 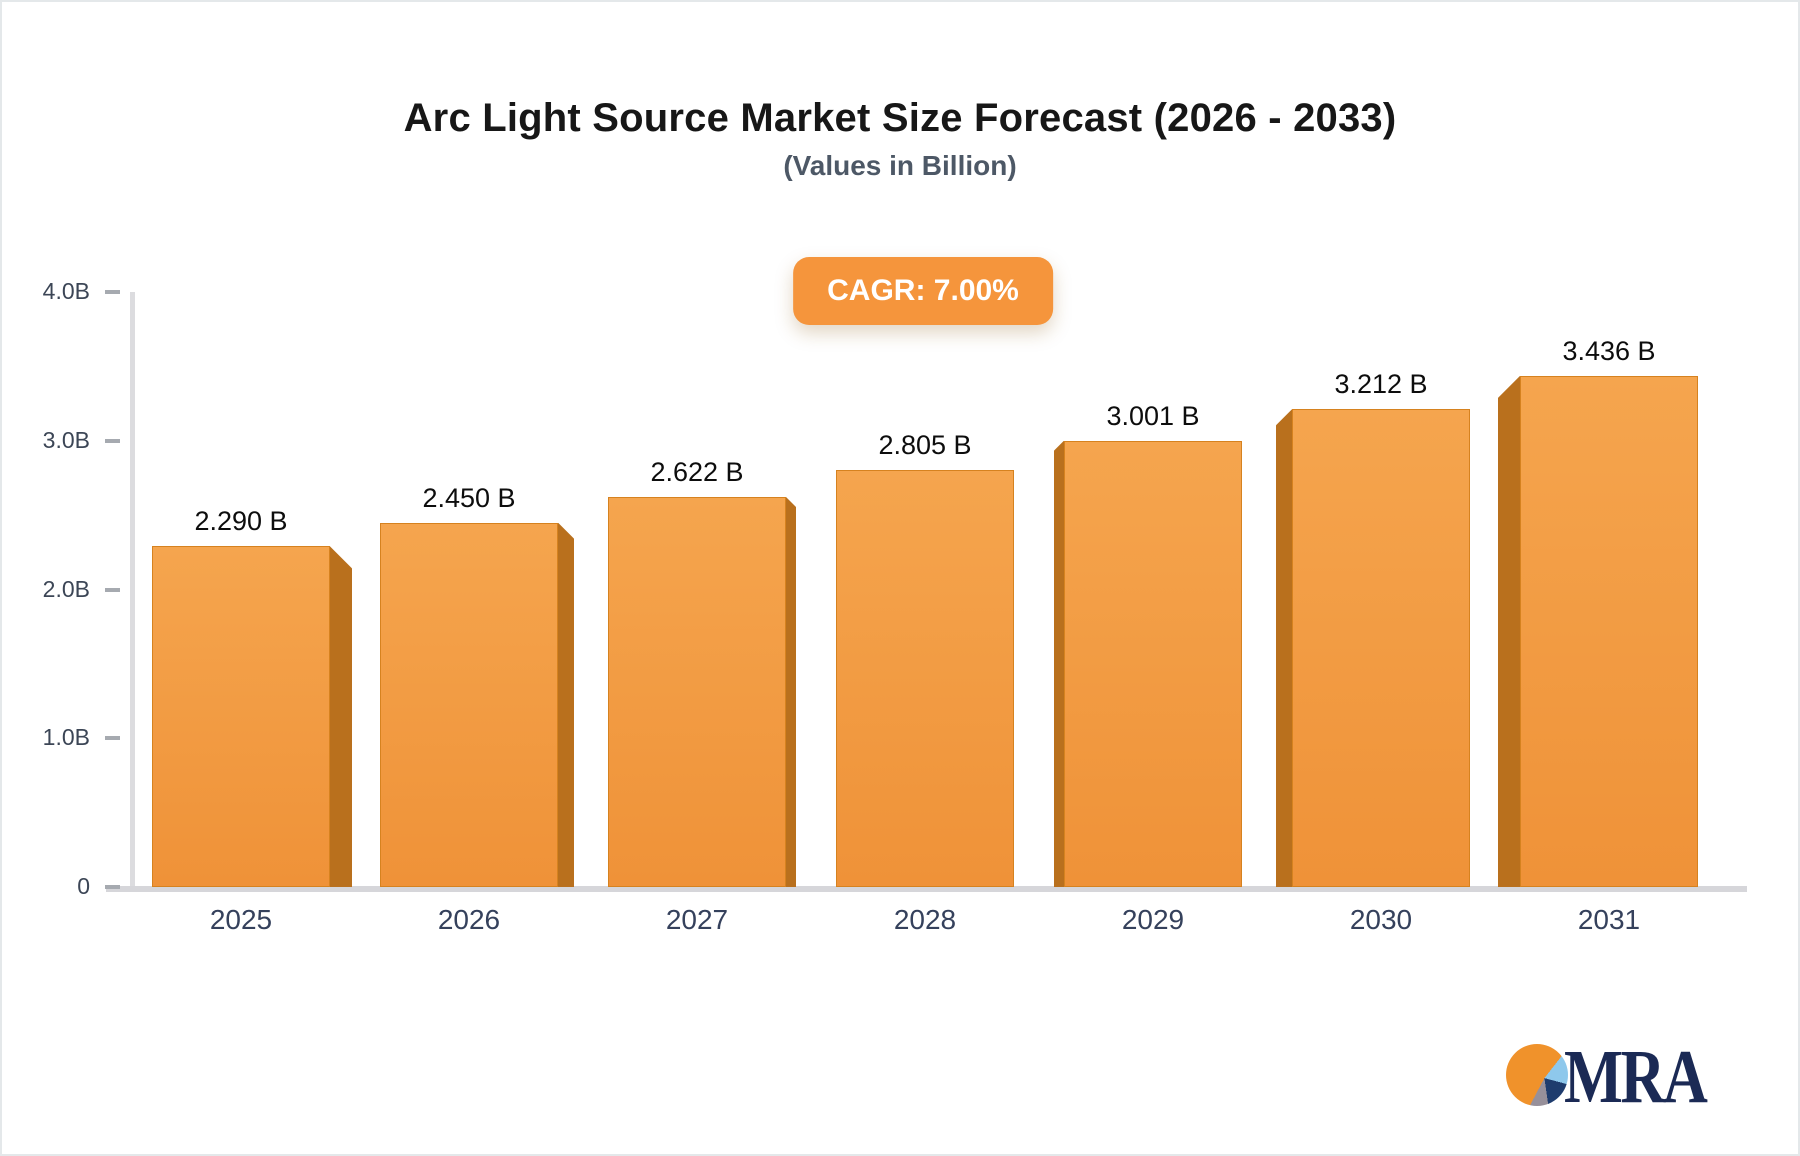 What do you see at coordinates (241, 716) in the screenshot?
I see `bar-2025` at bounding box center [241, 716].